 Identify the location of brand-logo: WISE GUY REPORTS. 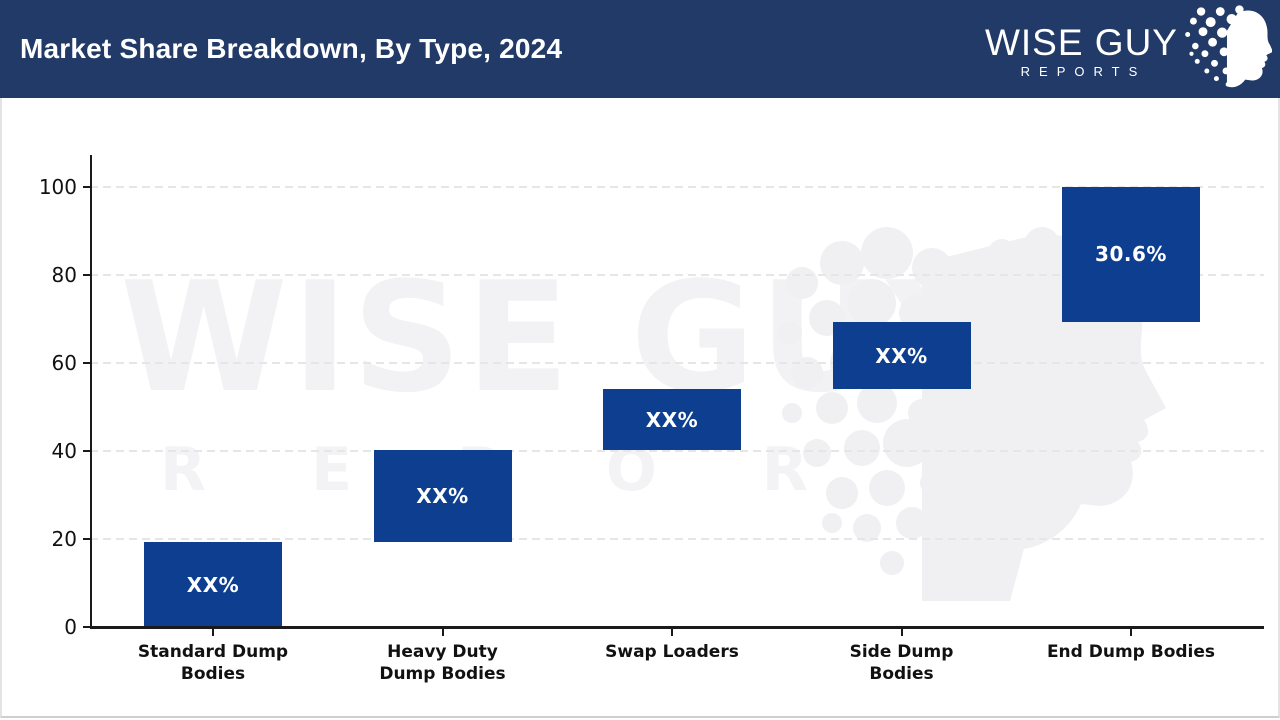
(1128, 49).